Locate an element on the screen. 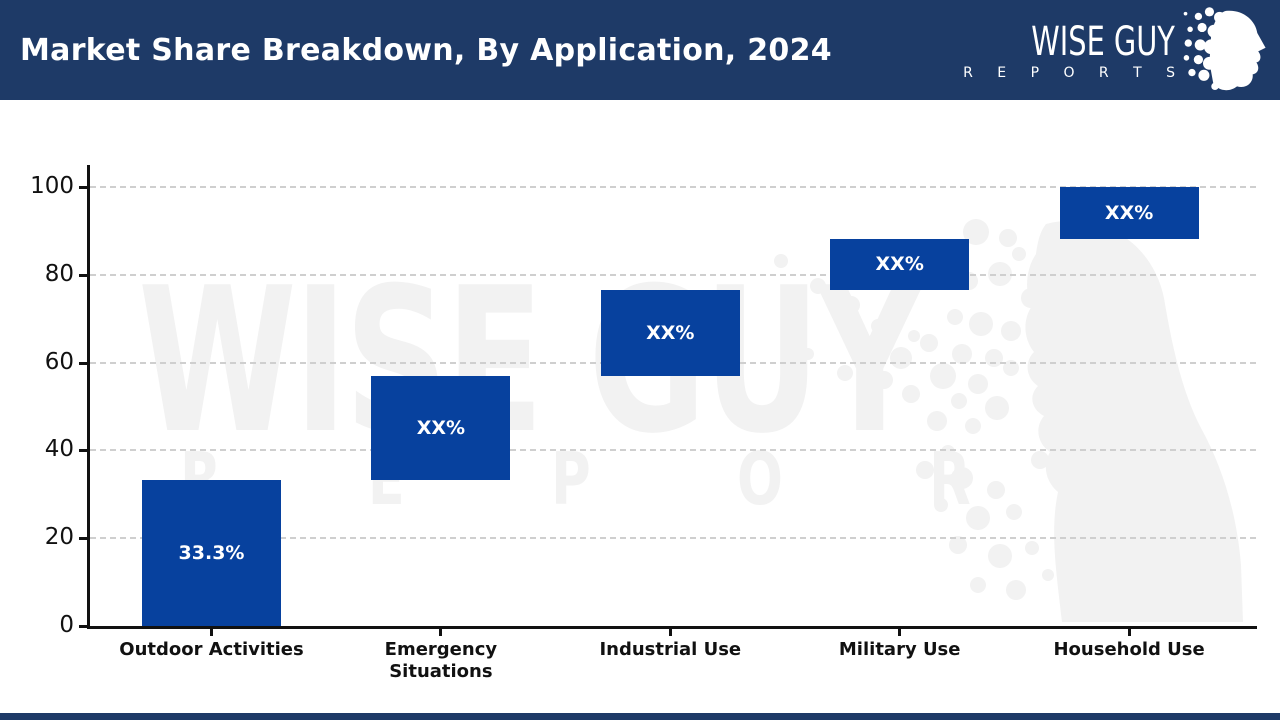 The height and width of the screenshot is (720, 1280). footer-bar is located at coordinates (640, 716).